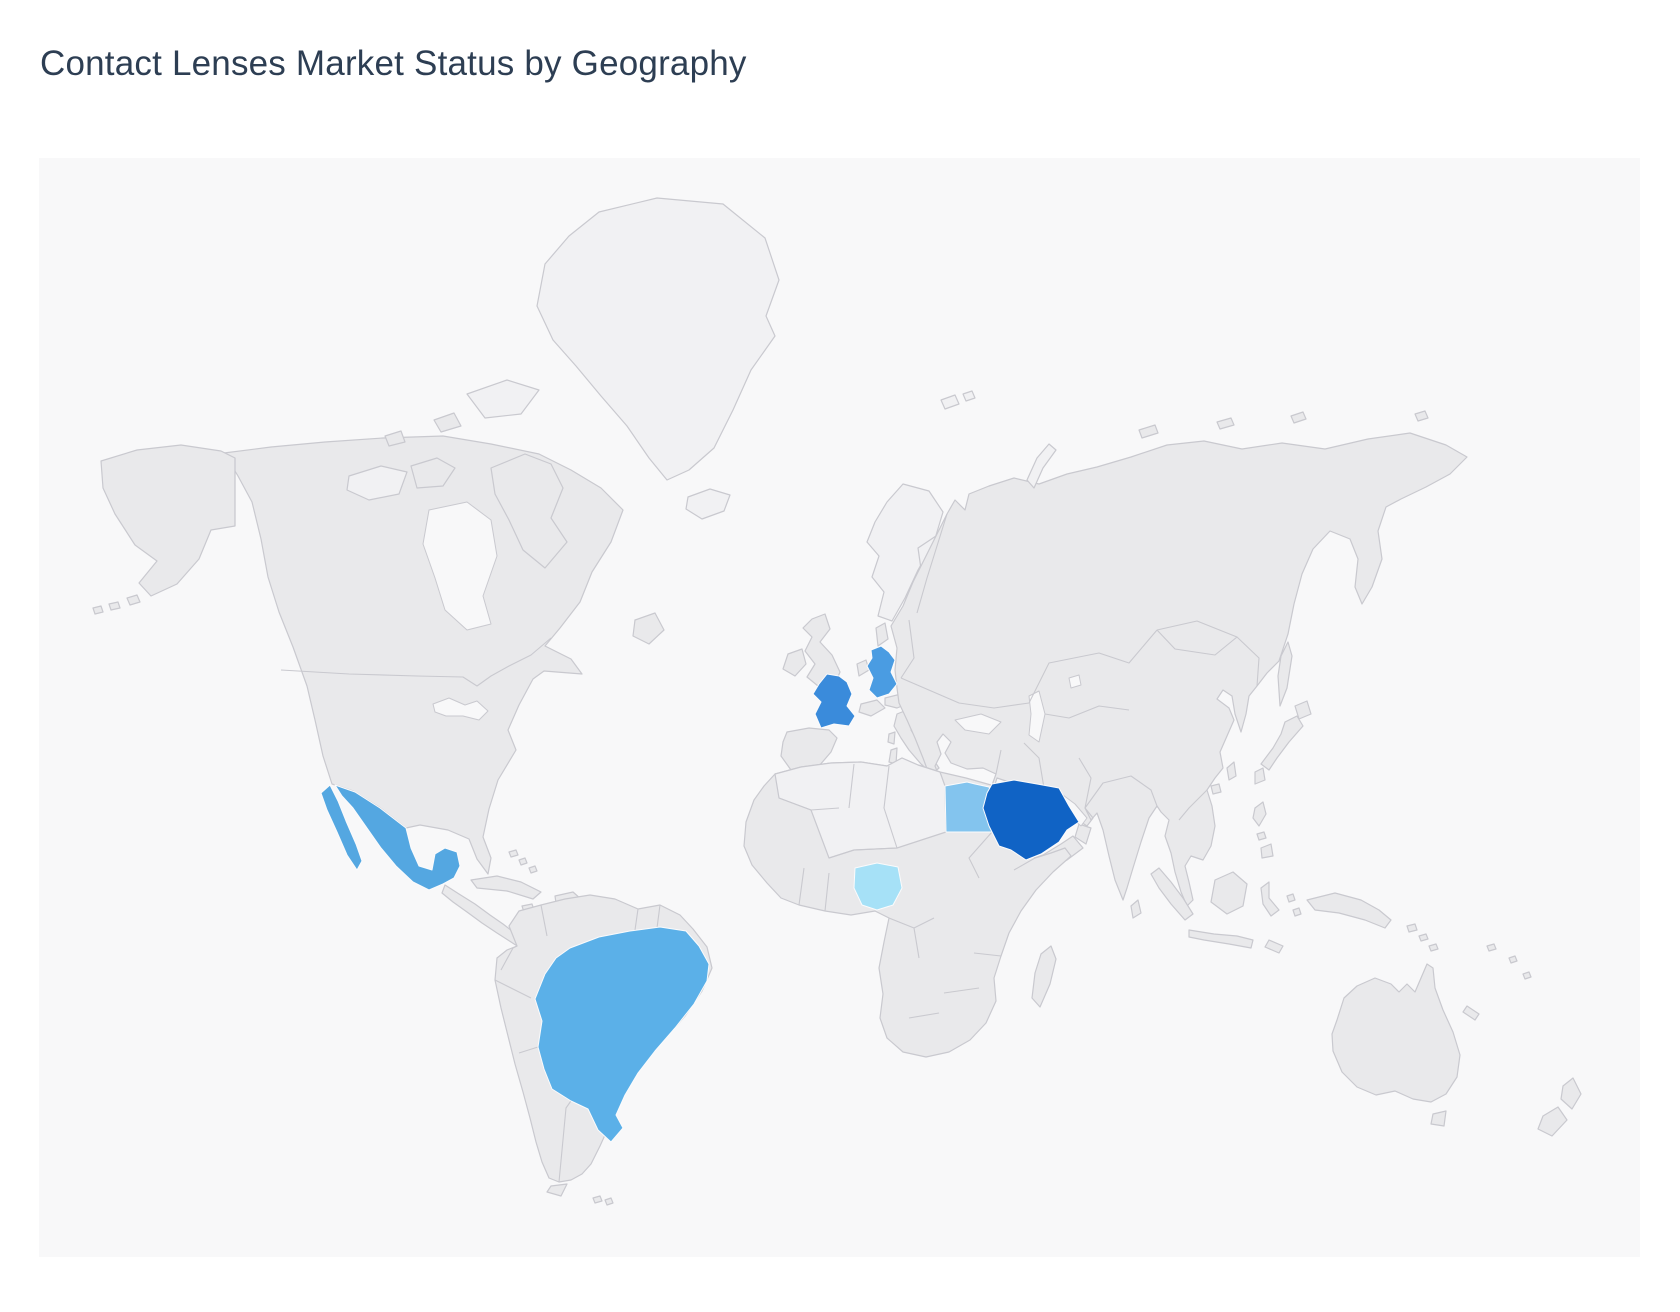  Describe the element at coordinates (905, 552) in the screenshot. I see `landmass-scandinavia` at that location.